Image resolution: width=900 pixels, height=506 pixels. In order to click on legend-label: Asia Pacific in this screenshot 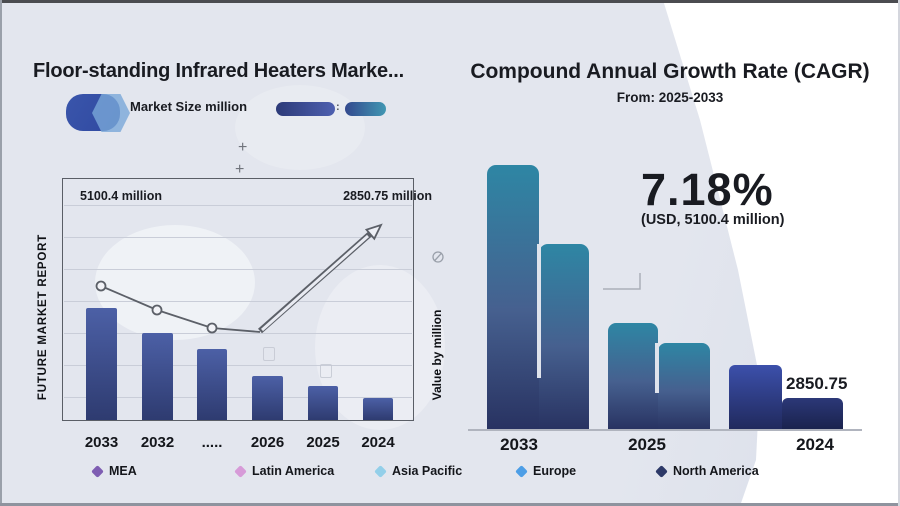, I will do `click(427, 471)`.